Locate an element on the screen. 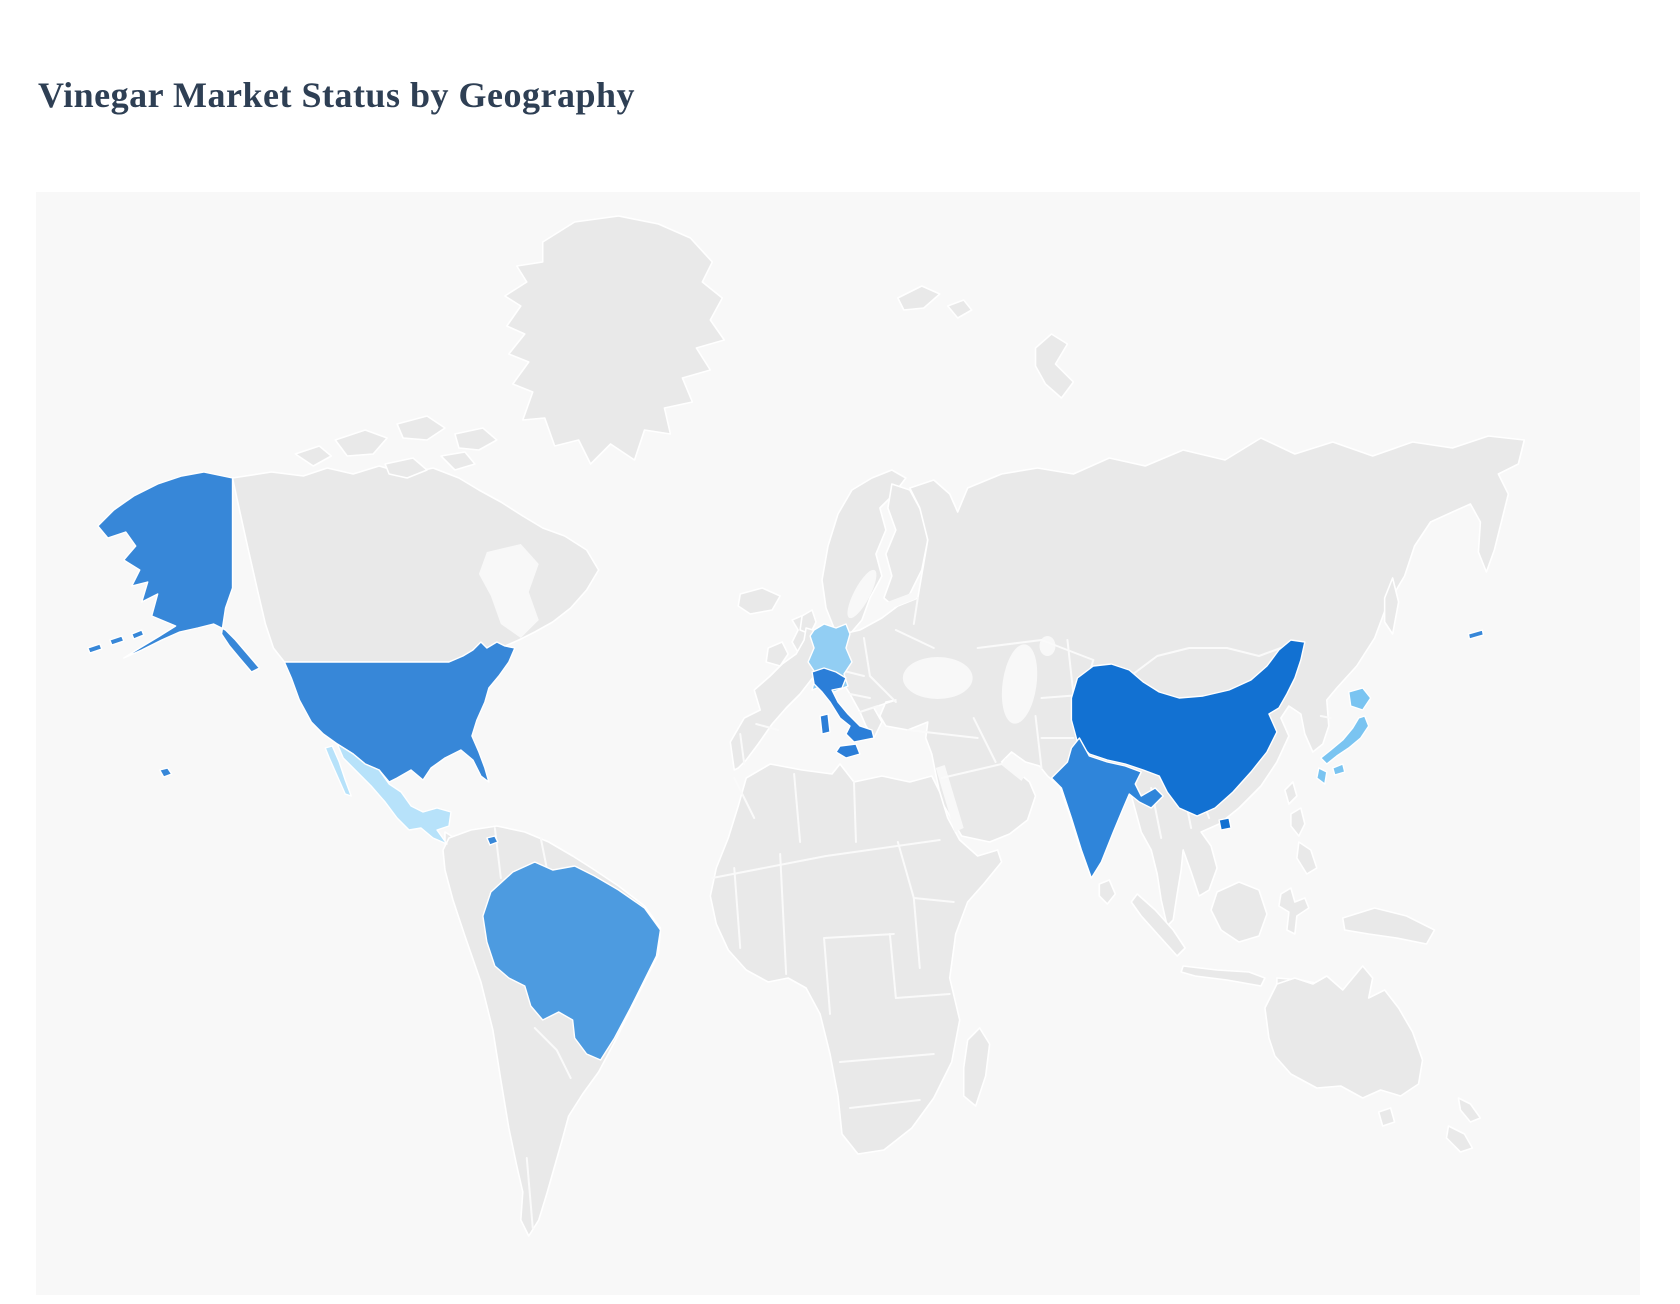 The width and height of the screenshot is (1680, 1304). country-india is located at coordinates (1107, 808).